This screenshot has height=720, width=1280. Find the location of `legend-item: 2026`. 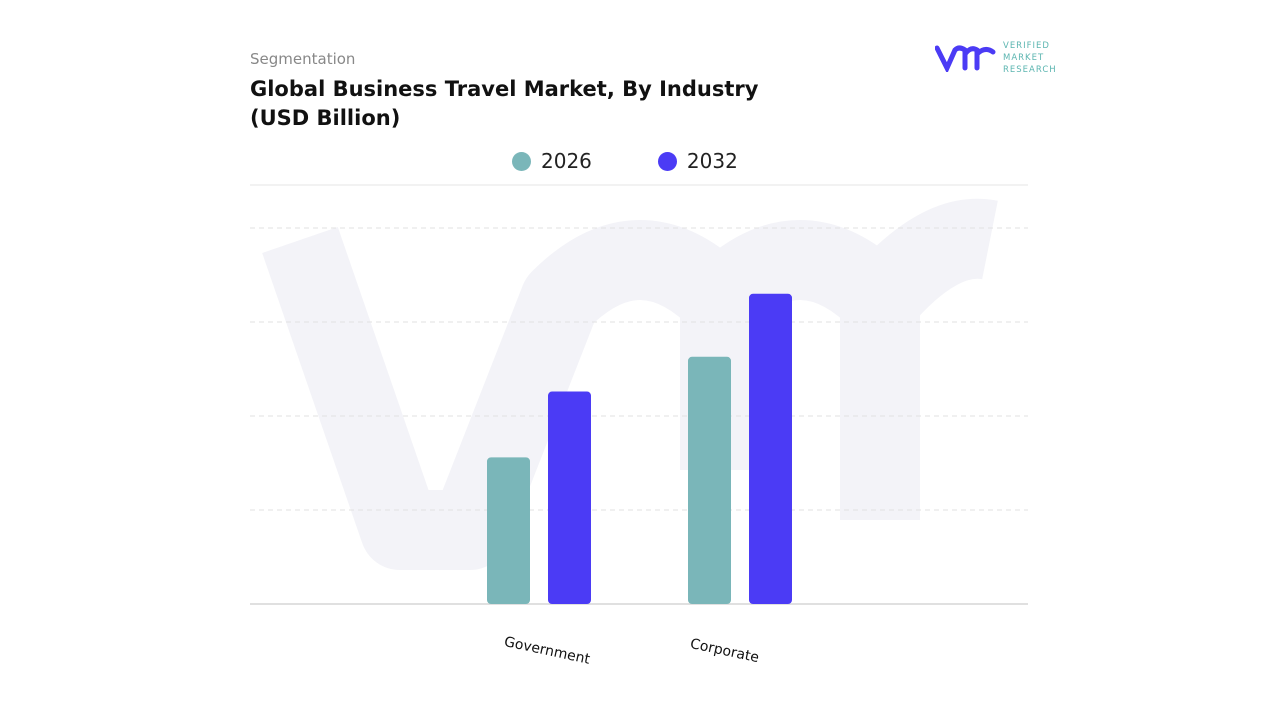

legend-item: 2026 is located at coordinates (552, 161).